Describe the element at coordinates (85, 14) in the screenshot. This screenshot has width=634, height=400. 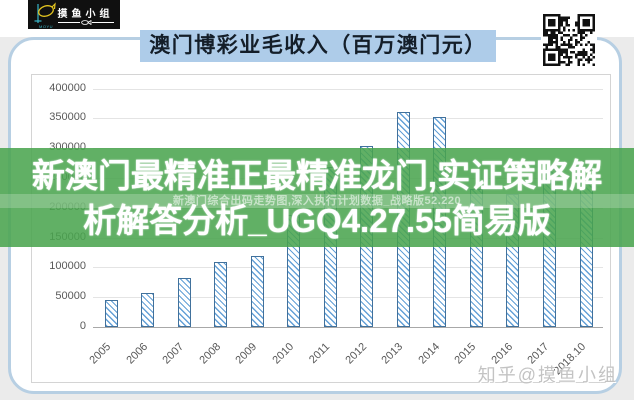
I see `logo-text: 摸鱼小组` at that location.